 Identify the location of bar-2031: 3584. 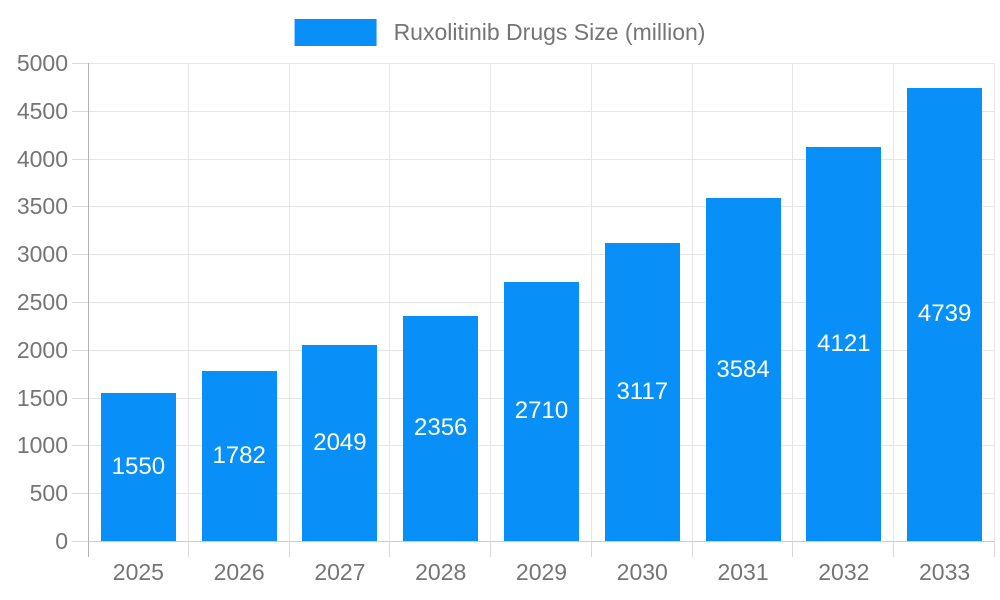
(743, 369).